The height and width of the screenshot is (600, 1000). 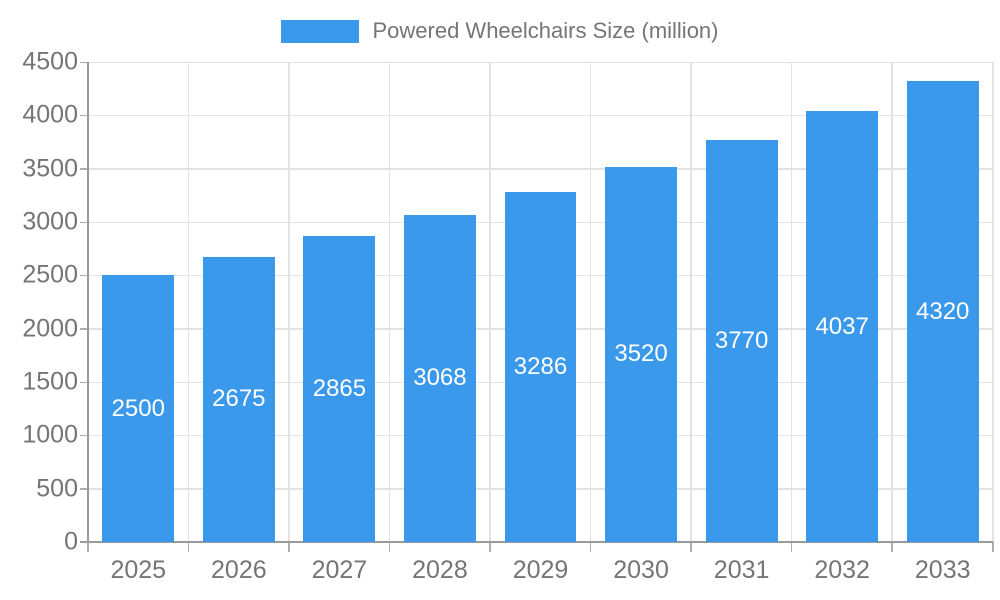 I want to click on bar-2029: 3286, so click(x=540, y=366).